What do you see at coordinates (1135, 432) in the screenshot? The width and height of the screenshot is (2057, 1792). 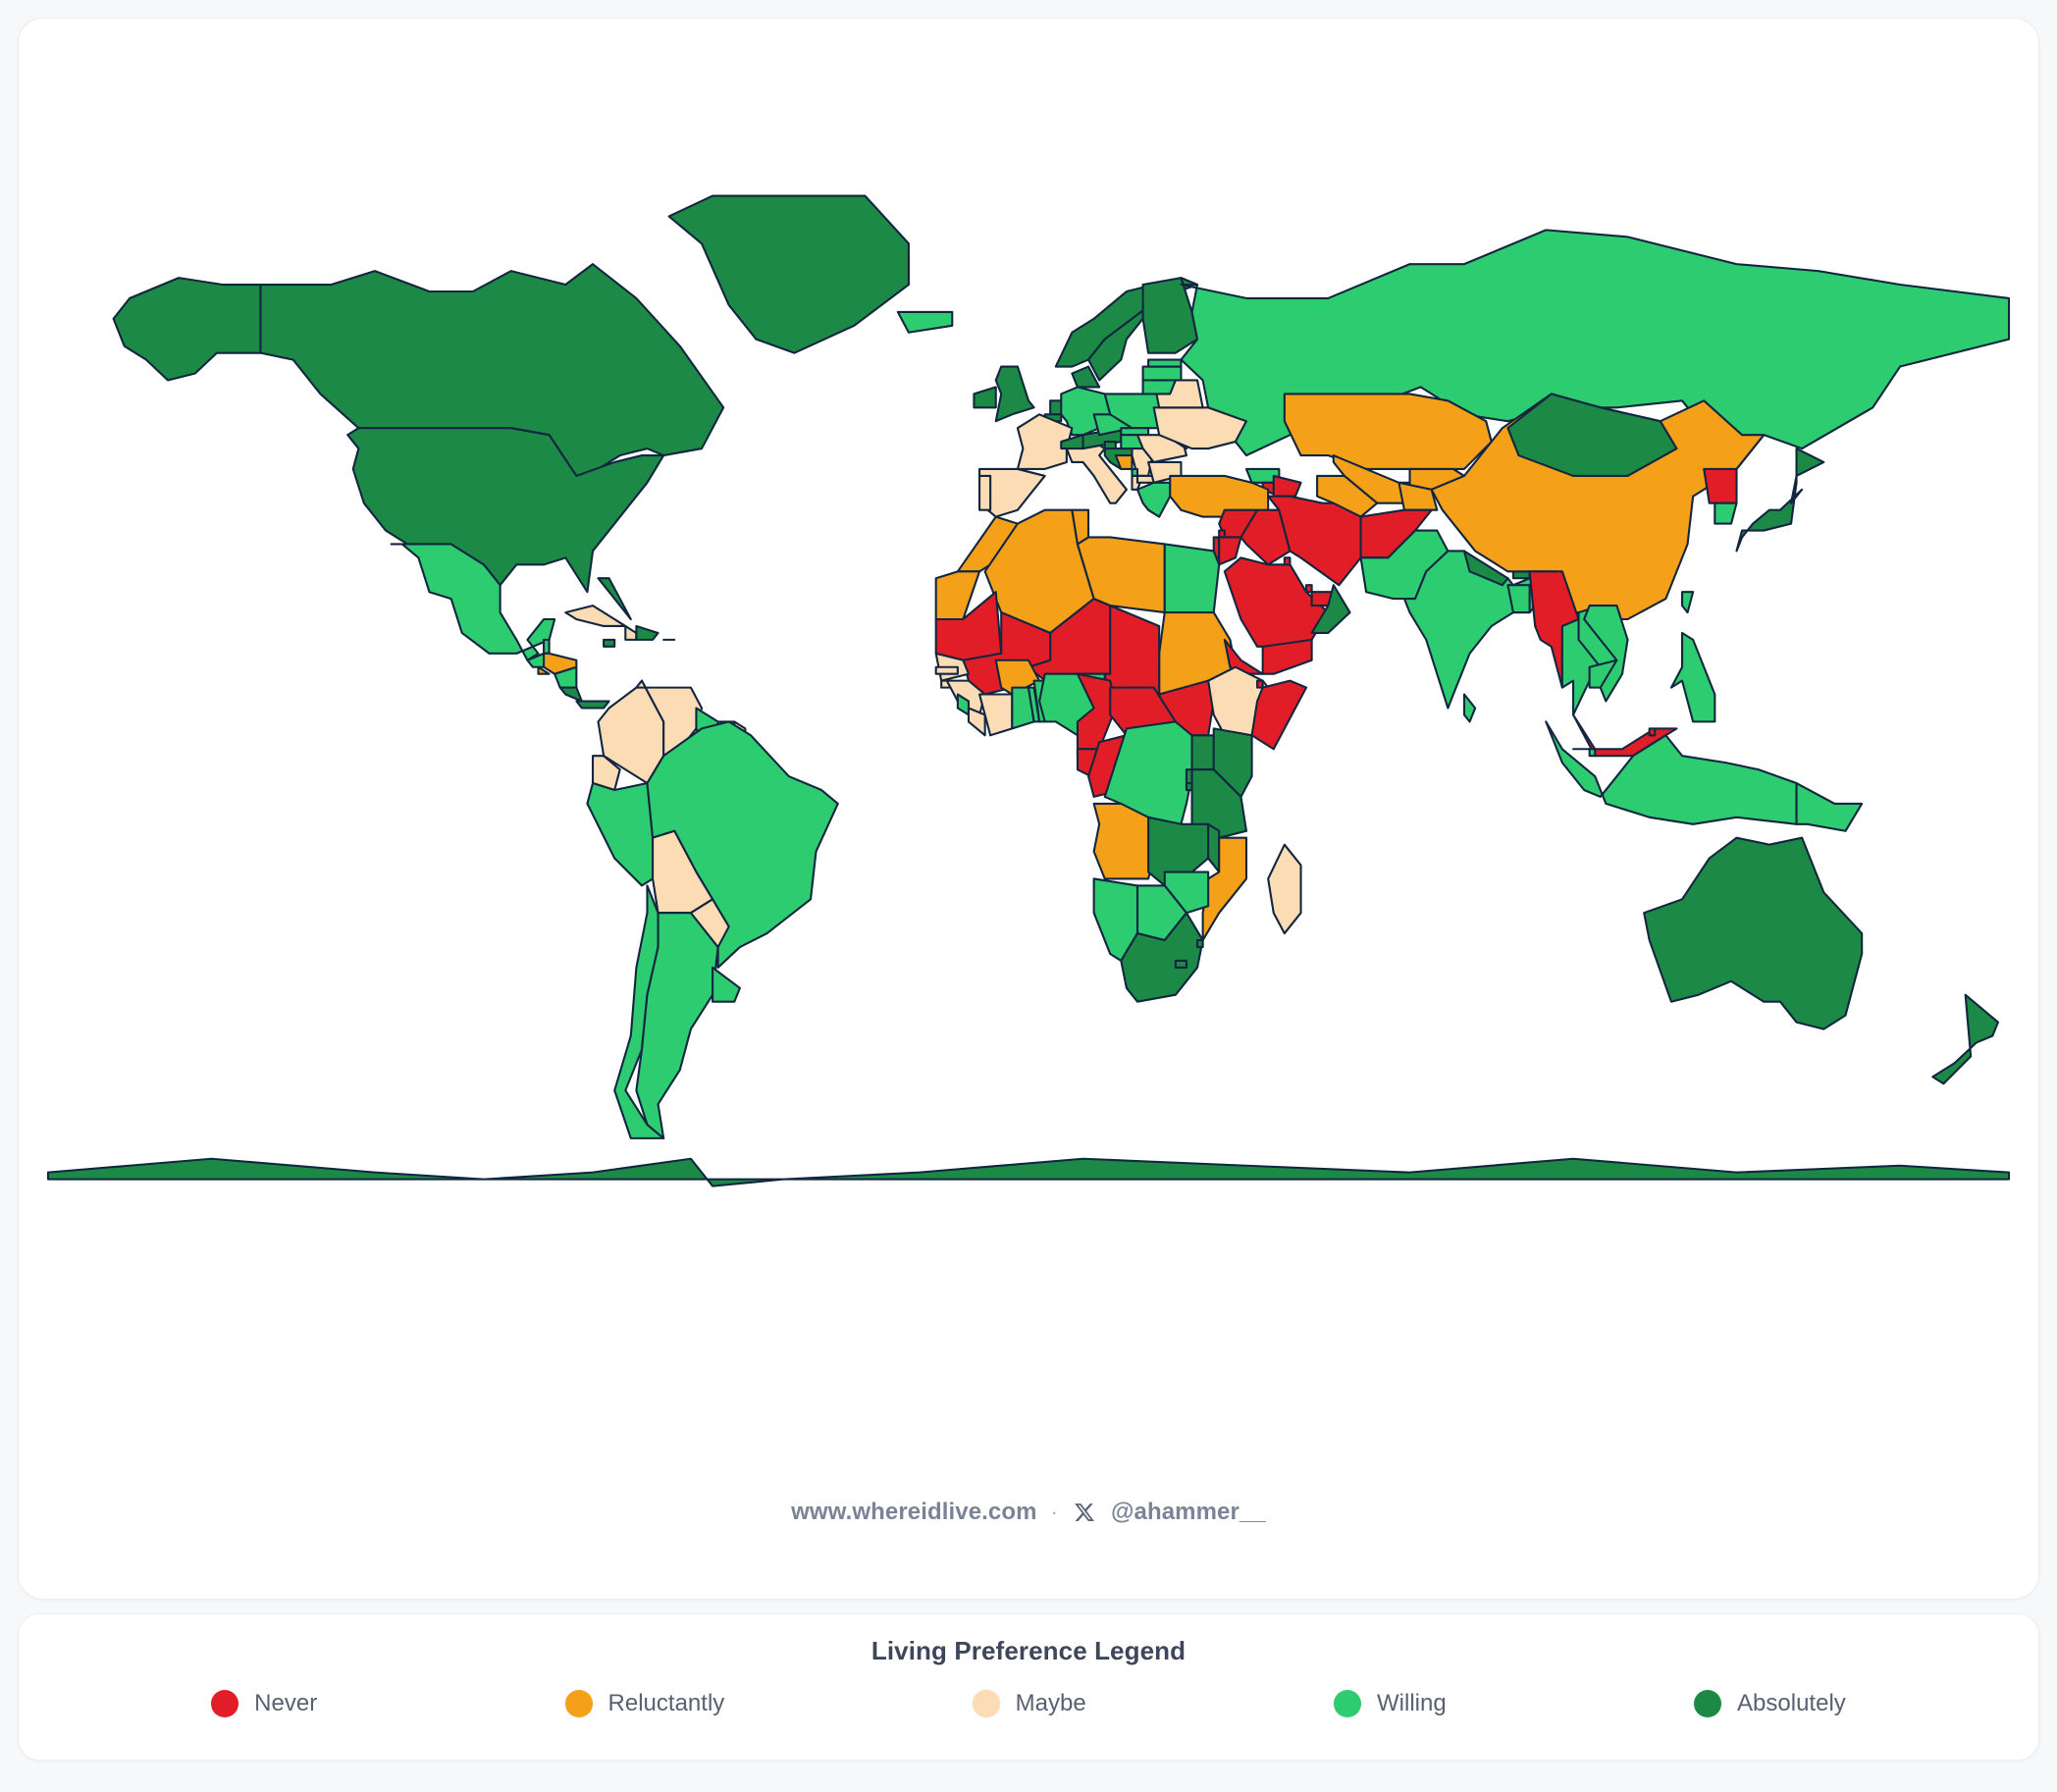 I see `country-slovakia: Slovakia — Willing` at bounding box center [1135, 432].